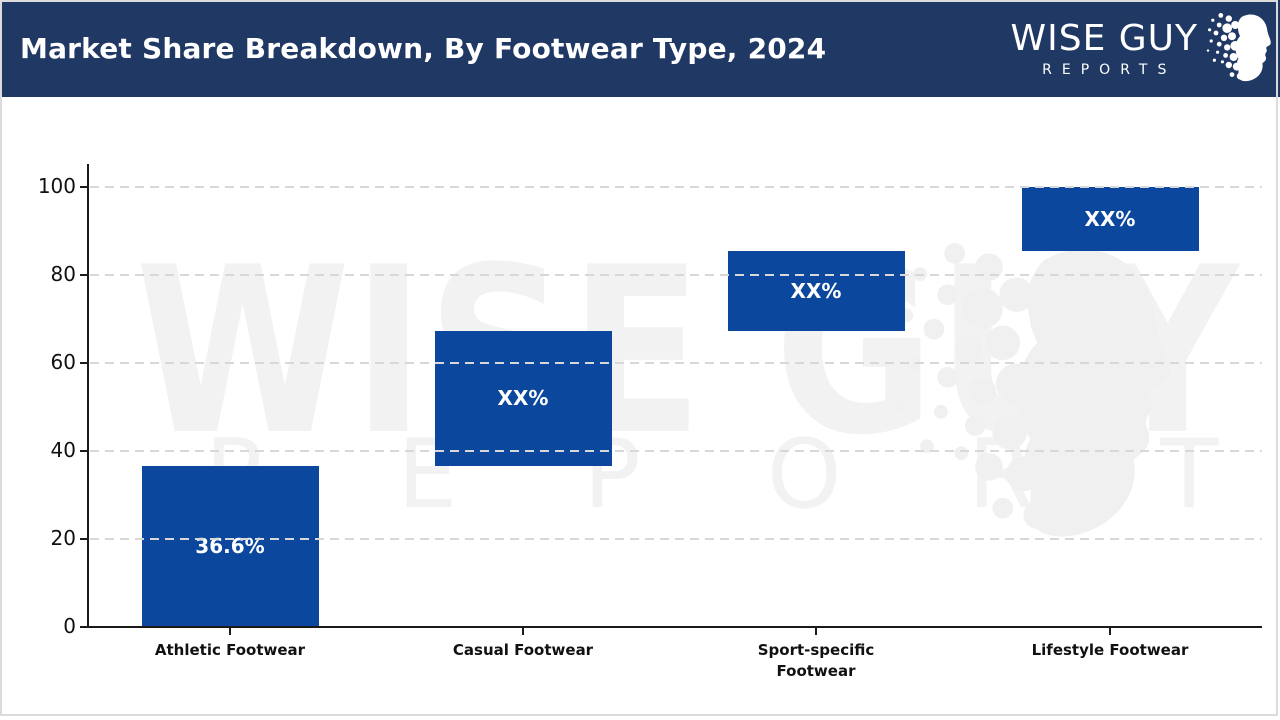 This screenshot has height=720, width=1280. I want to click on brand-logo-reports-label: REPORTS, so click(1109, 70).